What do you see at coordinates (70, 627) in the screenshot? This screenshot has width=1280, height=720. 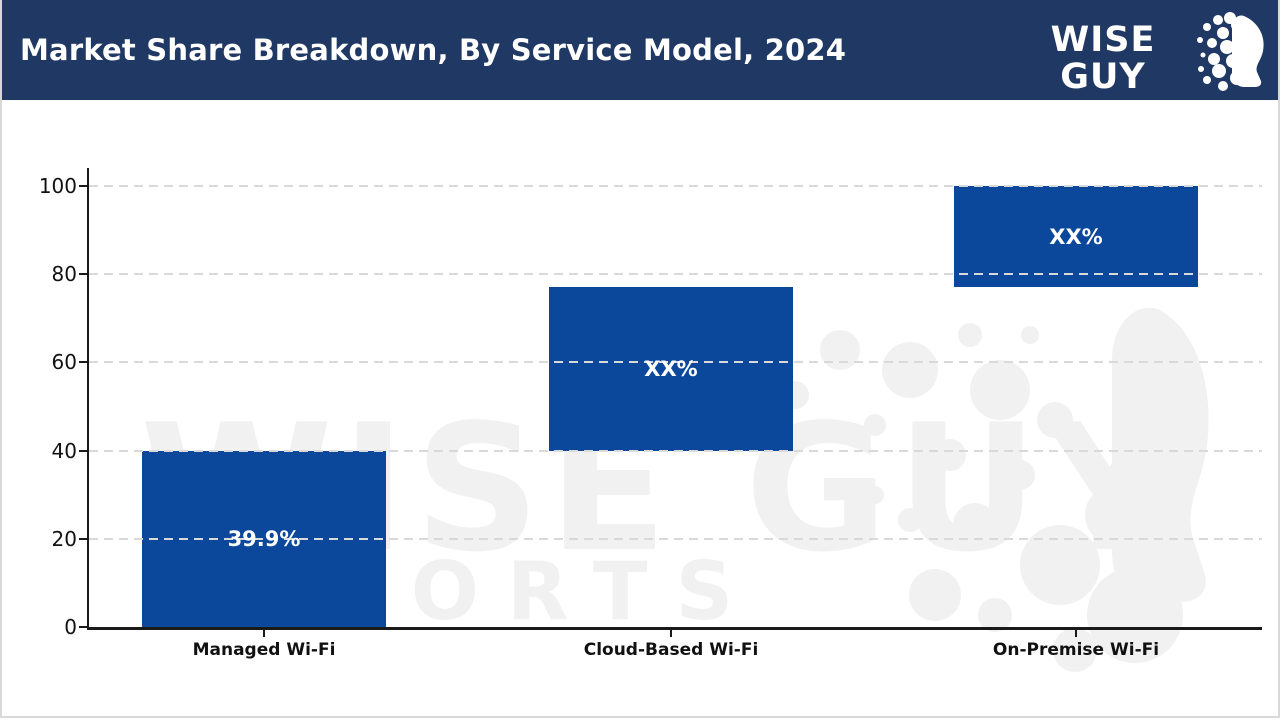 I see `y-tick-label: 0` at bounding box center [70, 627].